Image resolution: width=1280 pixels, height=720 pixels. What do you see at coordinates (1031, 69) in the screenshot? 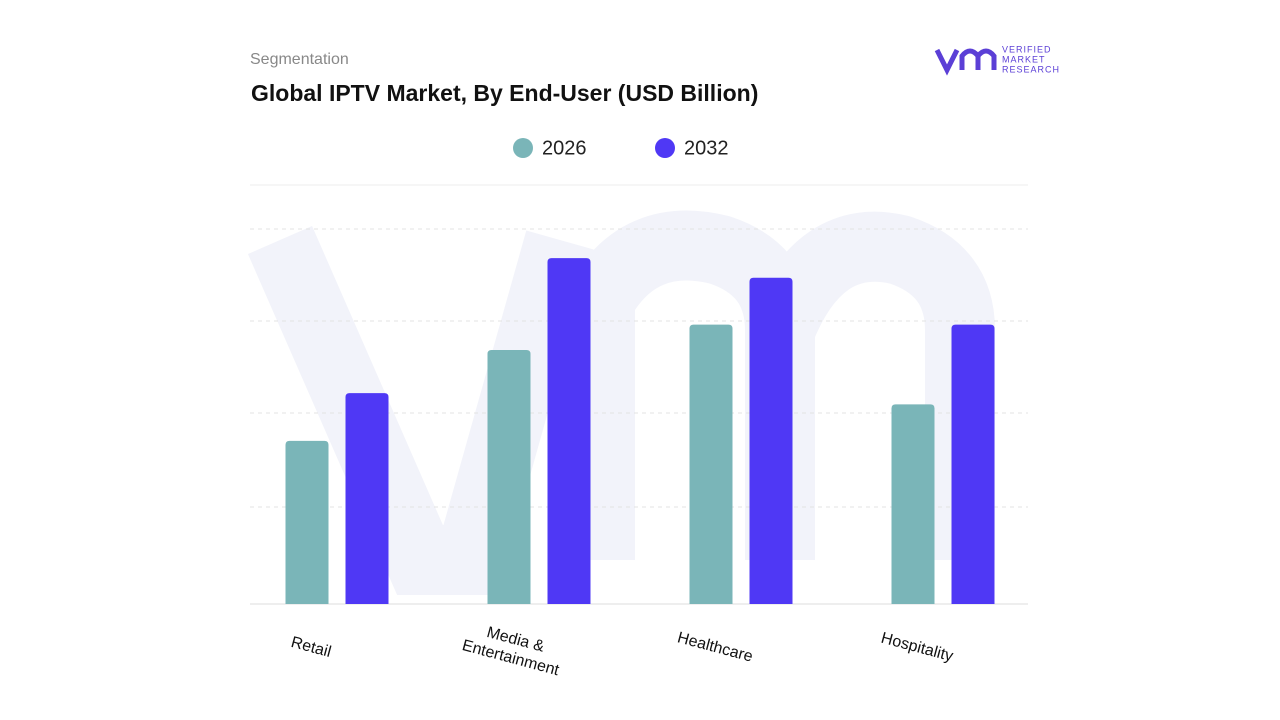
I see `logo-text: RESEARCH` at bounding box center [1031, 69].